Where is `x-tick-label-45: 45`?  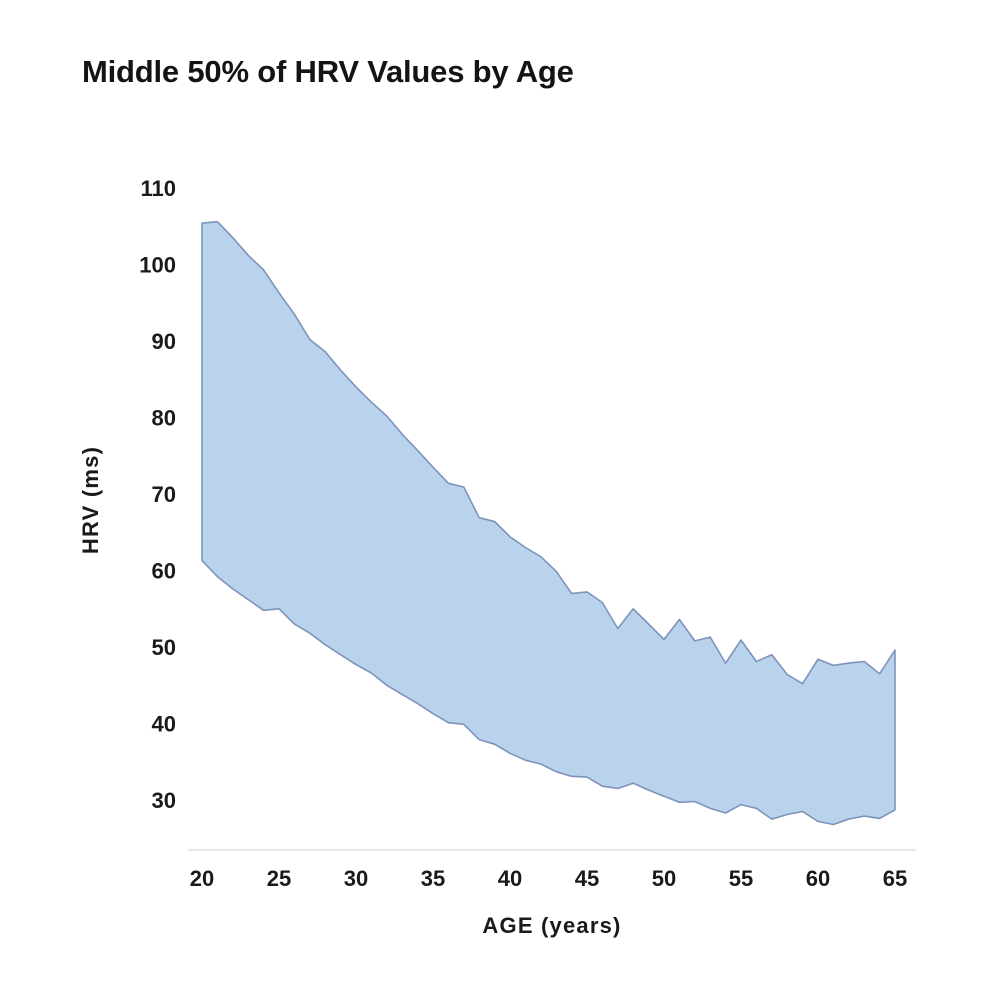 x-tick-label-45: 45 is located at coordinates (587, 878).